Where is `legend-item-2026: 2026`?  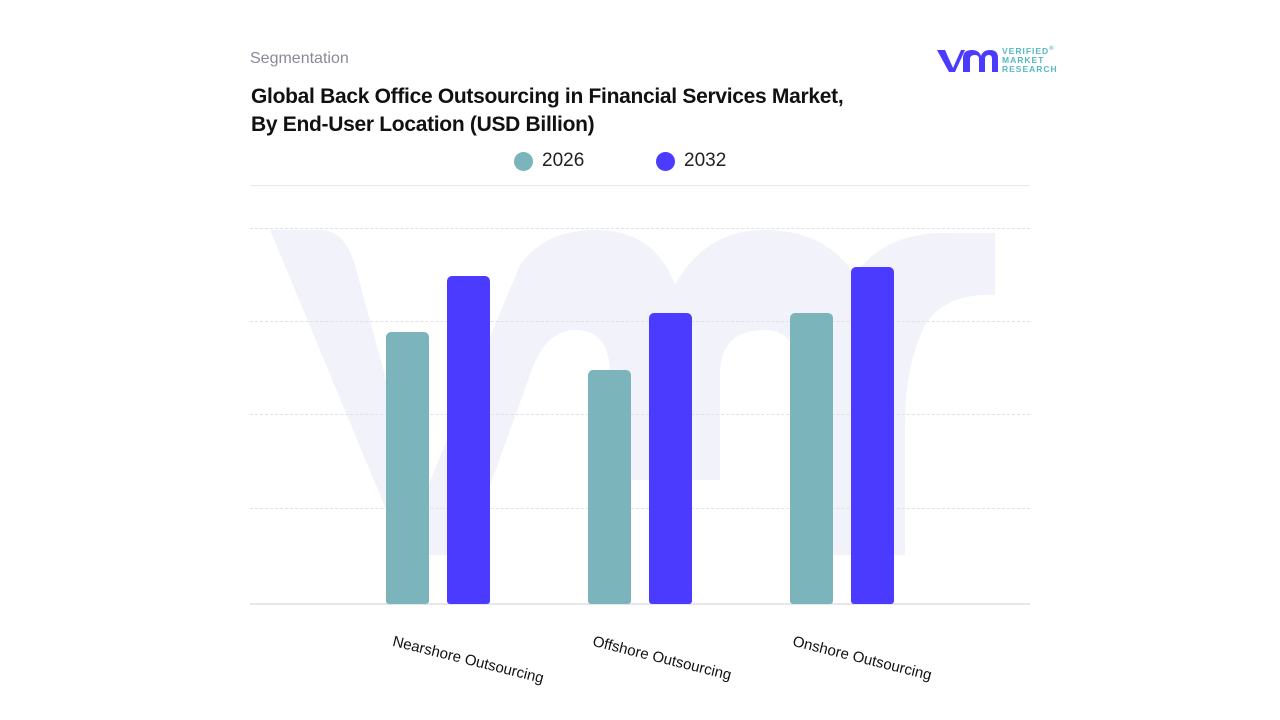 legend-item-2026: 2026 is located at coordinates (549, 161).